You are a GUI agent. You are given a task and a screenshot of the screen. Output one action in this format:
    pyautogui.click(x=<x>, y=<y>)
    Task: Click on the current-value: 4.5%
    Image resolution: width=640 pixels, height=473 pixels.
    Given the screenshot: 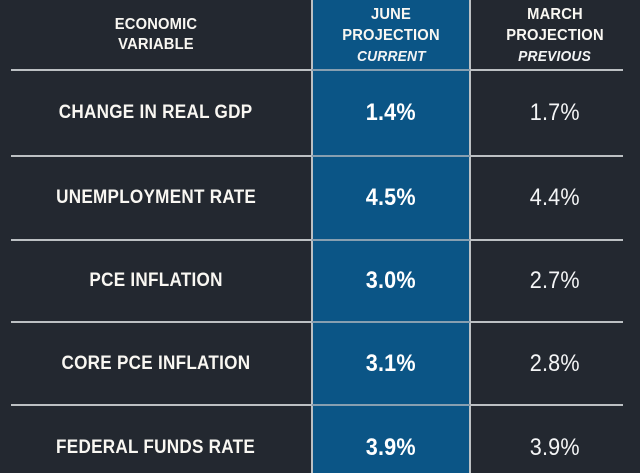 What is the action you would take?
    pyautogui.click(x=391, y=197)
    